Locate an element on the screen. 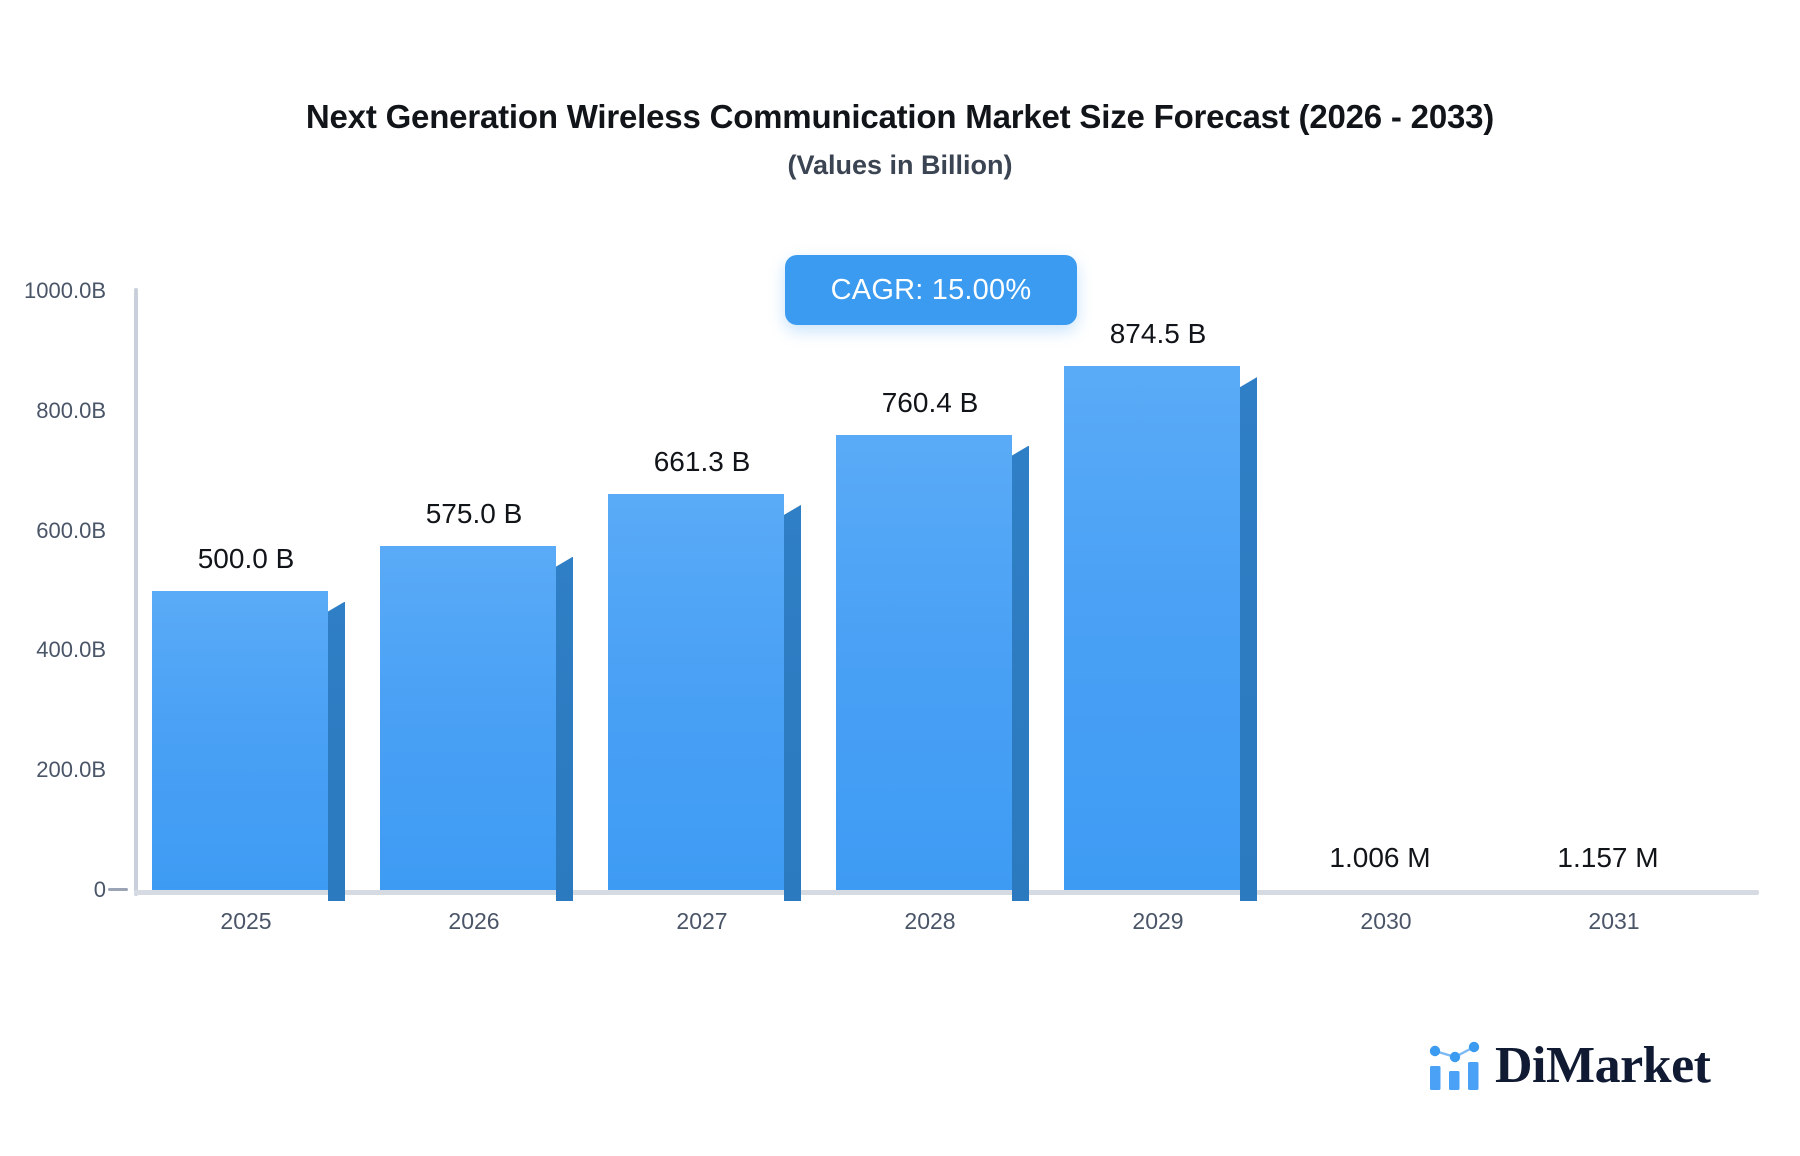  bar-2025 is located at coordinates (248, 745).